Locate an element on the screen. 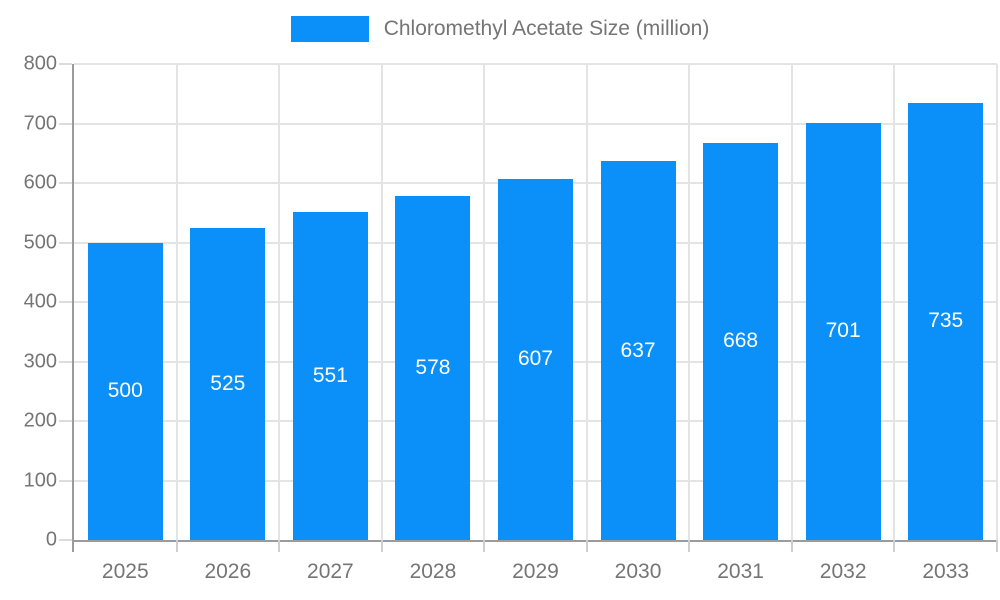  bar-value-label: 525 is located at coordinates (228, 383).